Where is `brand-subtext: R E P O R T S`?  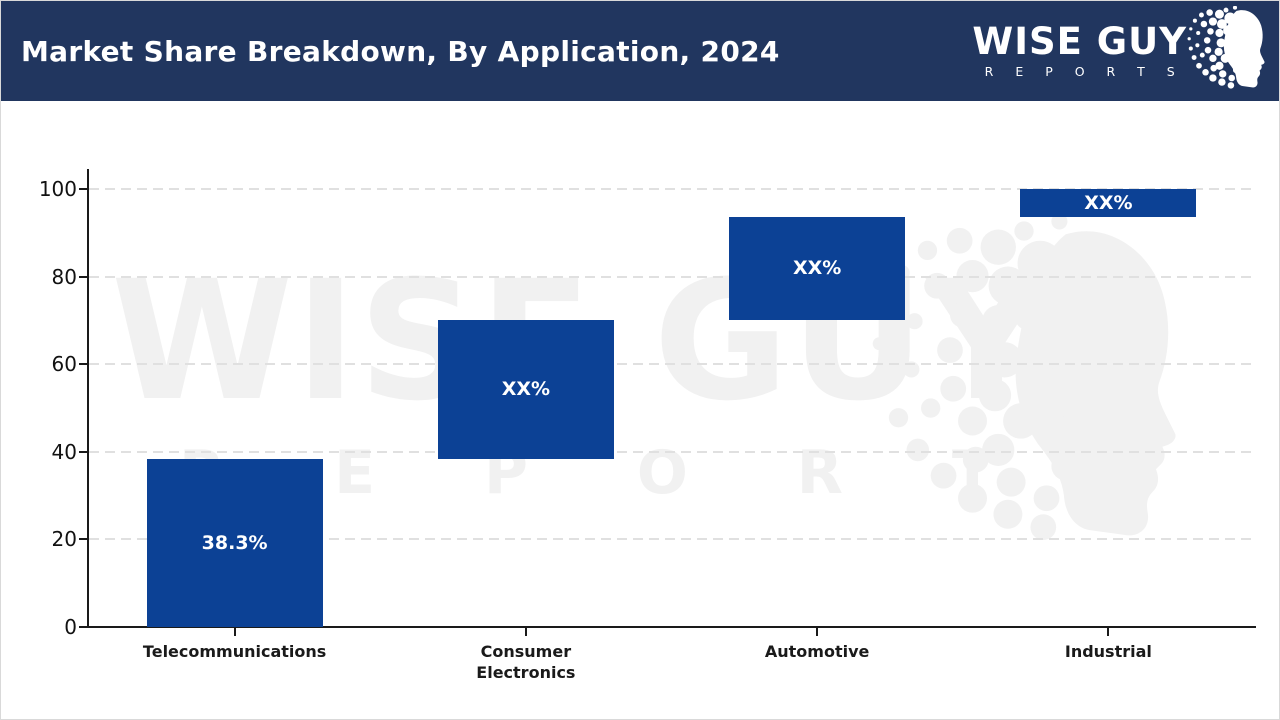 brand-subtext: R E P O R T S is located at coordinates (1084, 72).